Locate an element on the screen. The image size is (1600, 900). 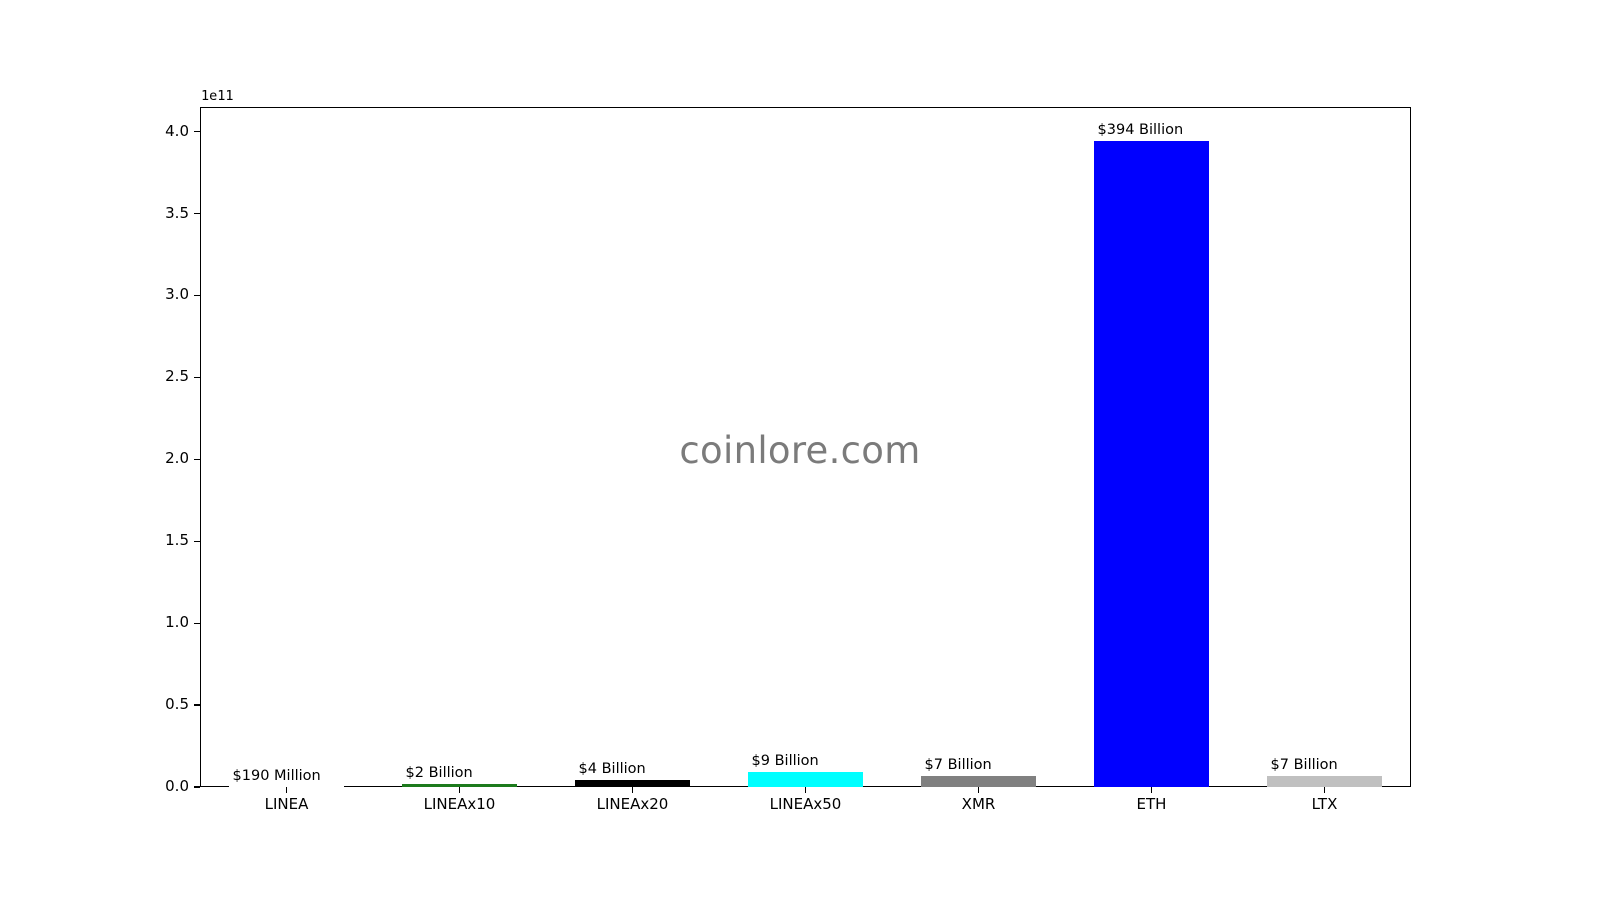
bar-lineax10 is located at coordinates (459, 785).